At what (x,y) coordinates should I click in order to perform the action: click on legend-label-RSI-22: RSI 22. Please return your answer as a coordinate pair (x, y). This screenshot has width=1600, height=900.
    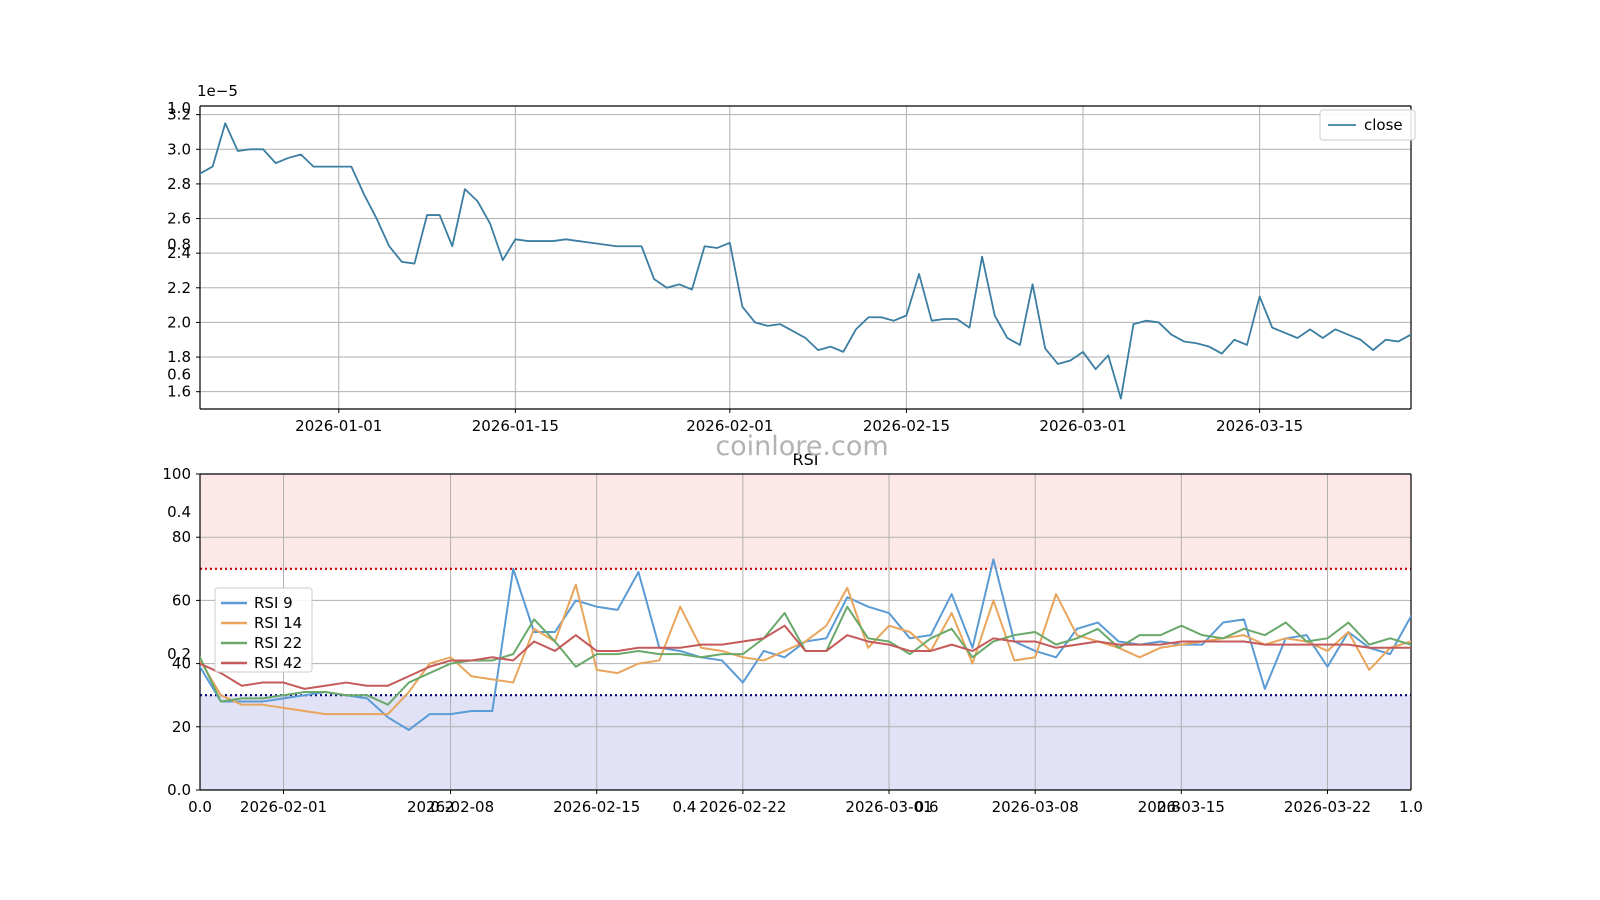
    Looking at the image, I should click on (278, 643).